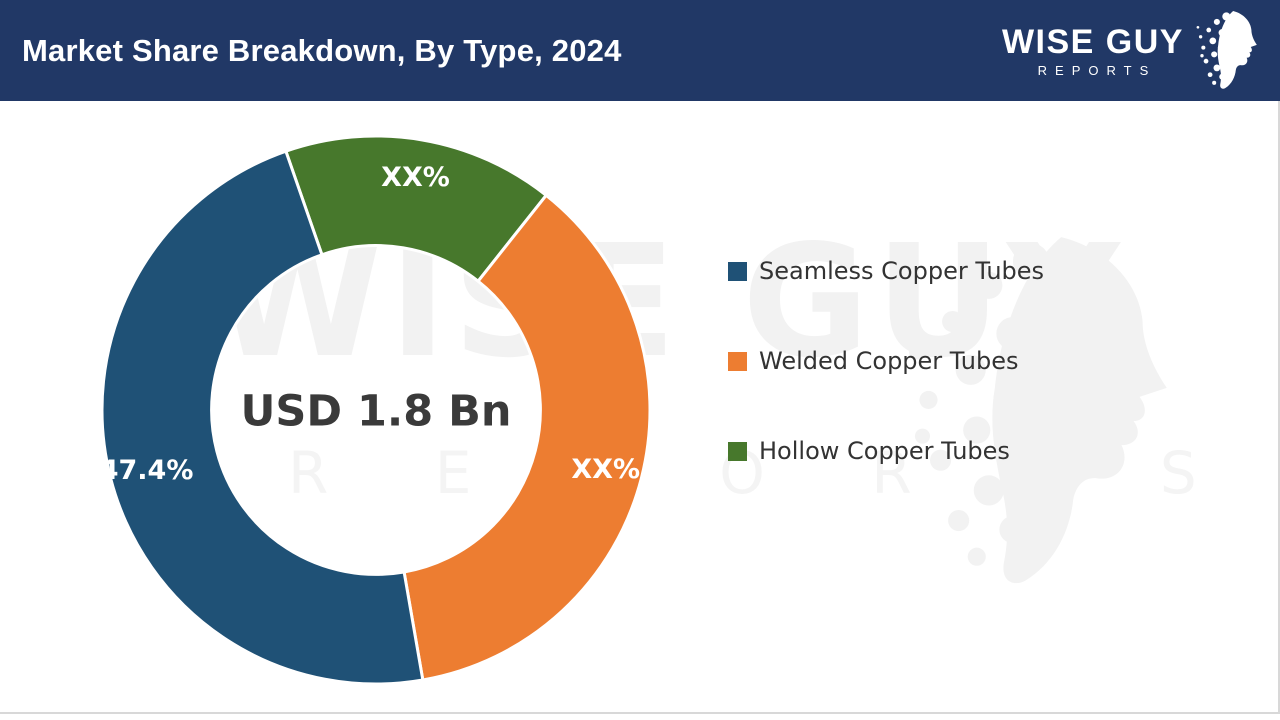 The image size is (1280, 720). I want to click on brand-face-icon, so click(1225, 51).